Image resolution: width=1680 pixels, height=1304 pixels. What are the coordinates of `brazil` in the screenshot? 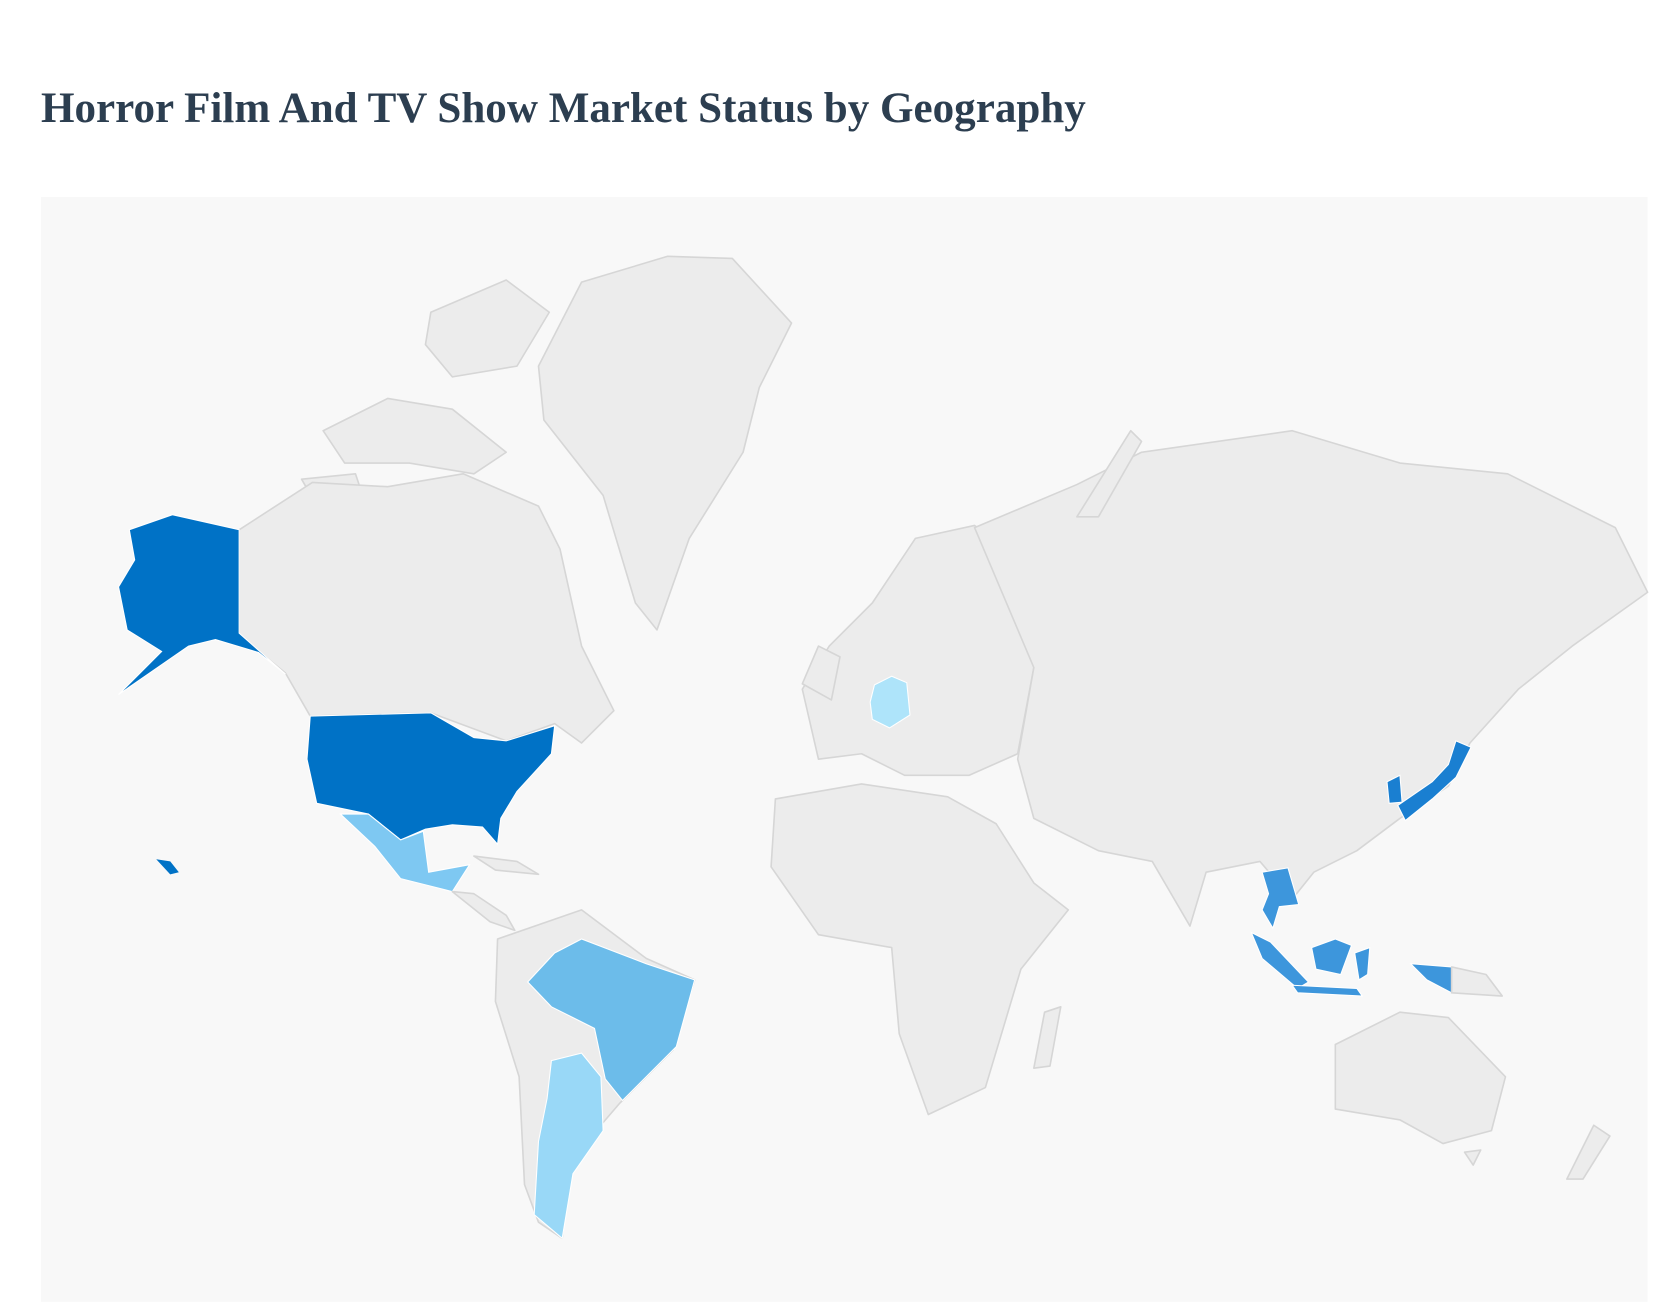 It's located at (611, 1020).